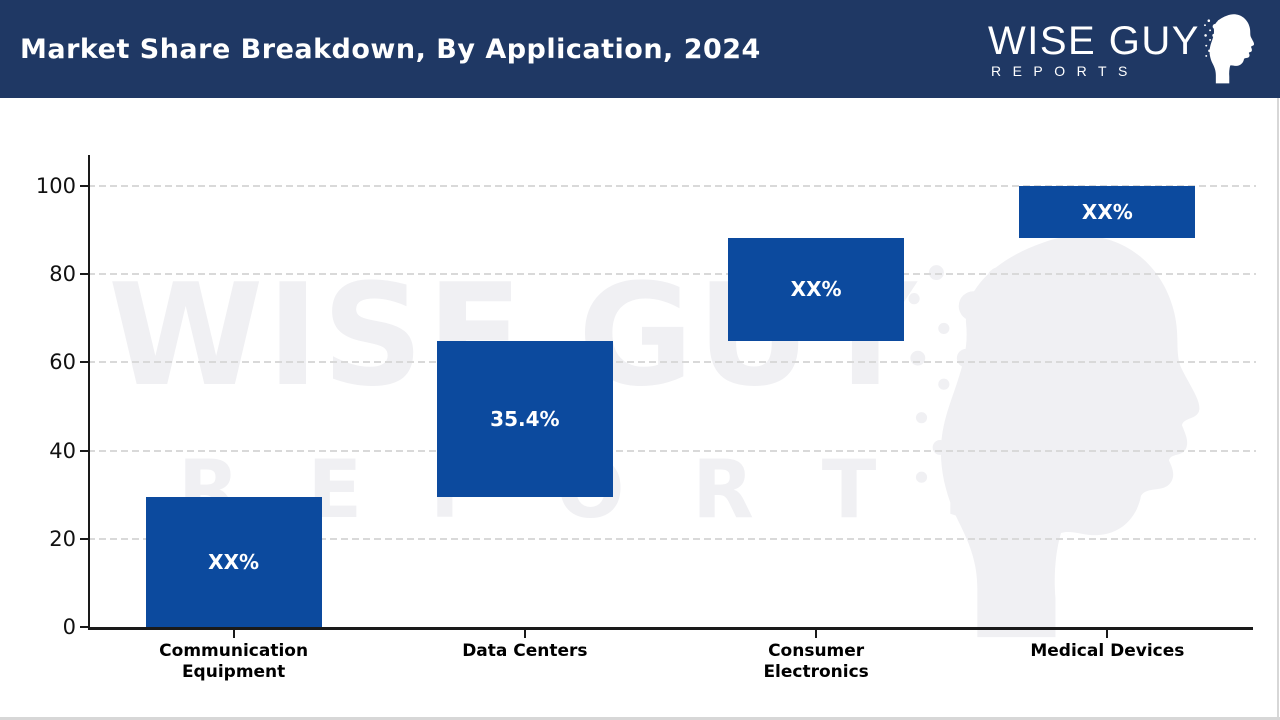 The image size is (1280, 720). Describe the element at coordinates (55, 186) in the screenshot. I see `y-tick-label-100: 100` at that location.